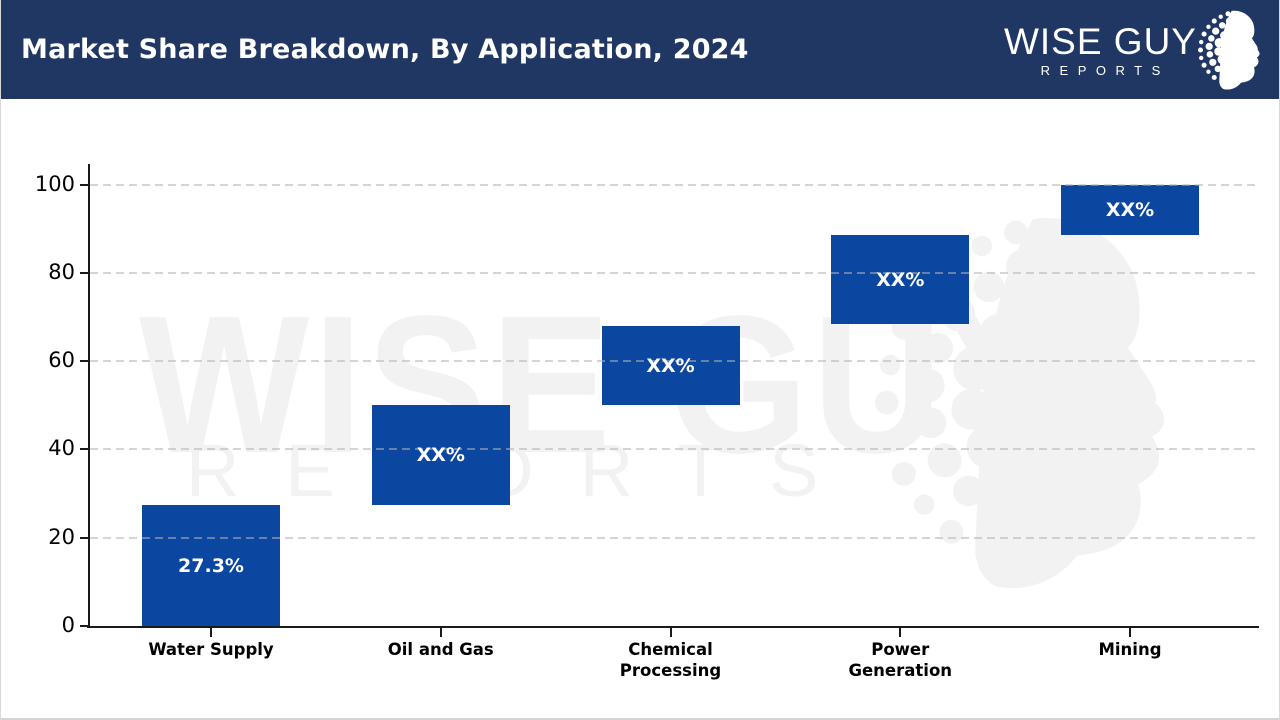 The height and width of the screenshot is (720, 1280). What do you see at coordinates (61, 271) in the screenshot?
I see `y-tick-label-80: 80` at bounding box center [61, 271].